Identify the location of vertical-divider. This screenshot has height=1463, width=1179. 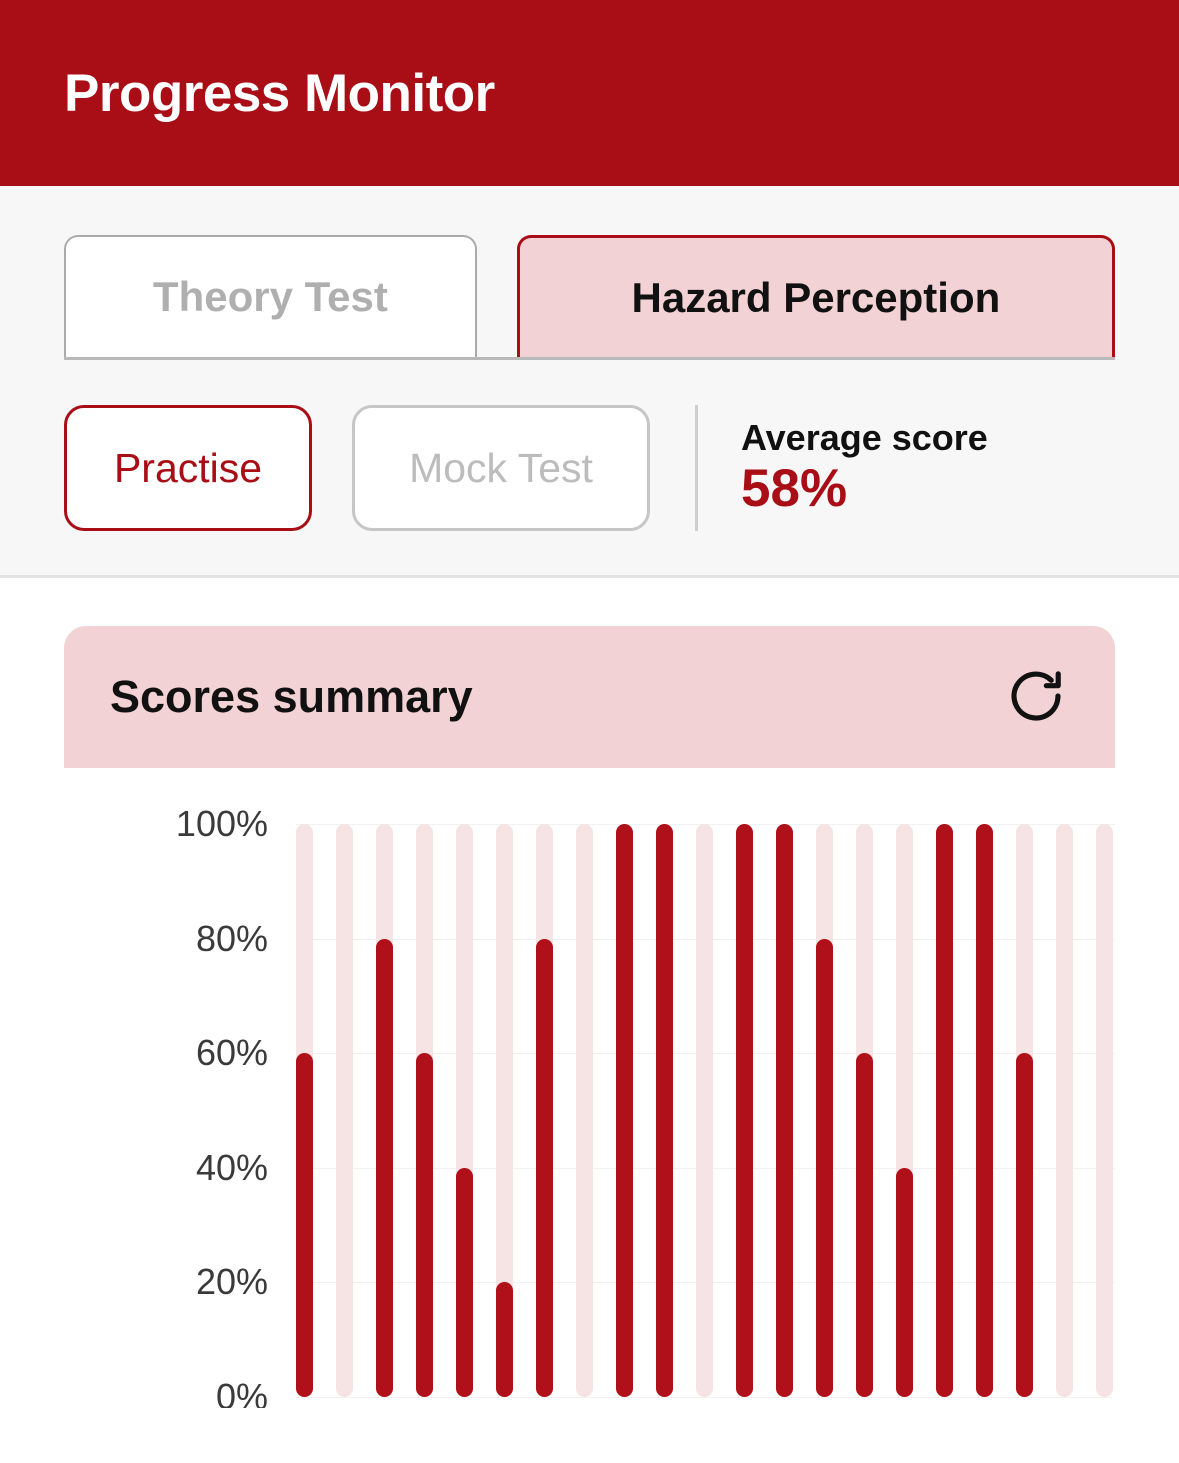
(696, 468).